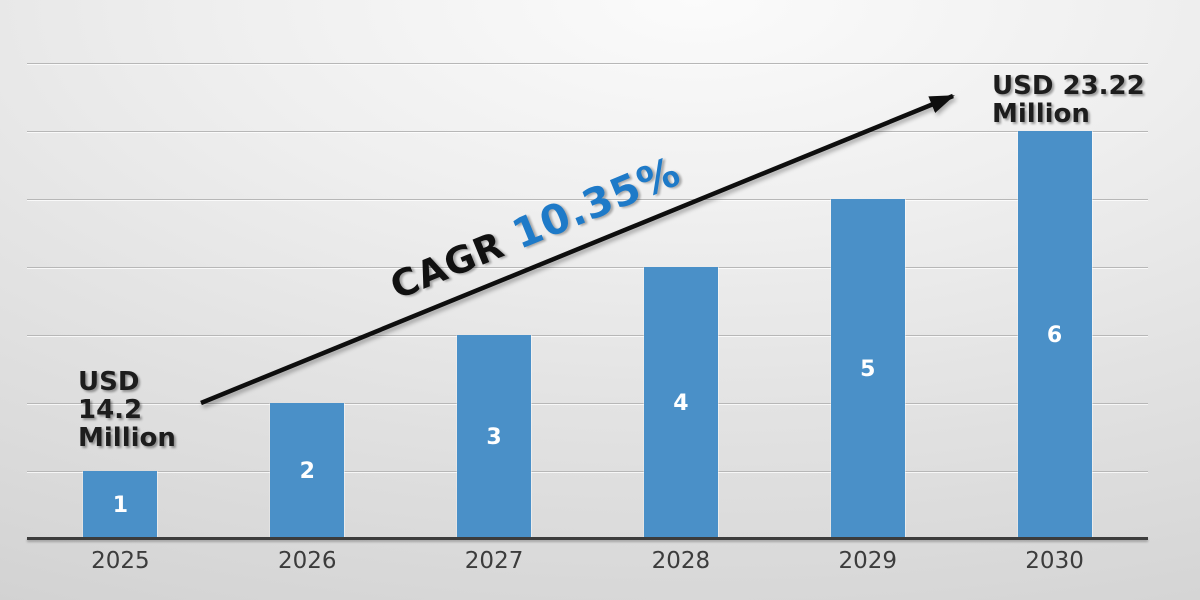 The height and width of the screenshot is (600, 1200). Describe the element at coordinates (110, 410) in the screenshot. I see `start-value-line2: 14.2` at that location.